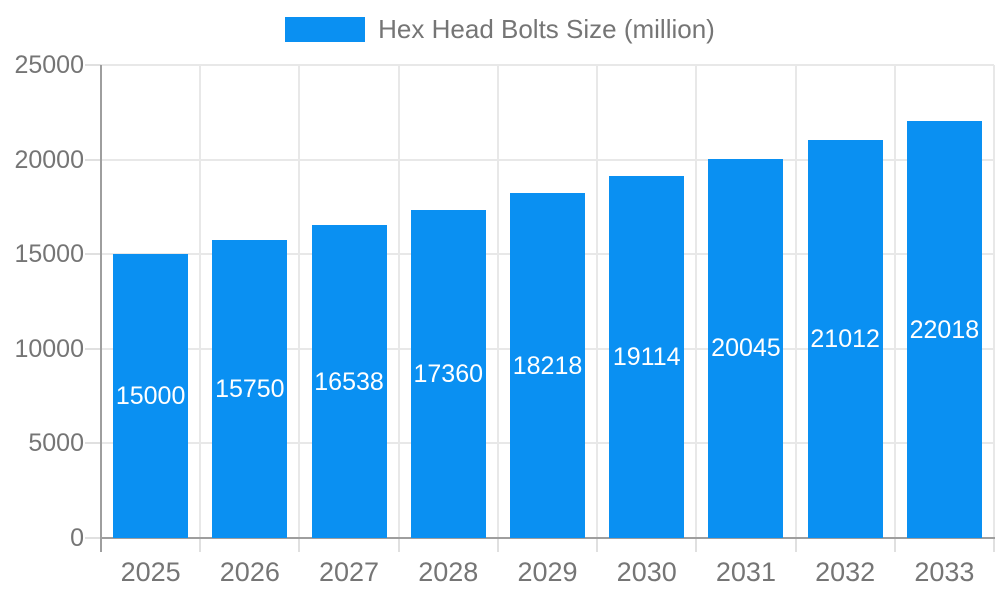  Describe the element at coordinates (49, 159) in the screenshot. I see `y-axis-label: 20000` at that location.